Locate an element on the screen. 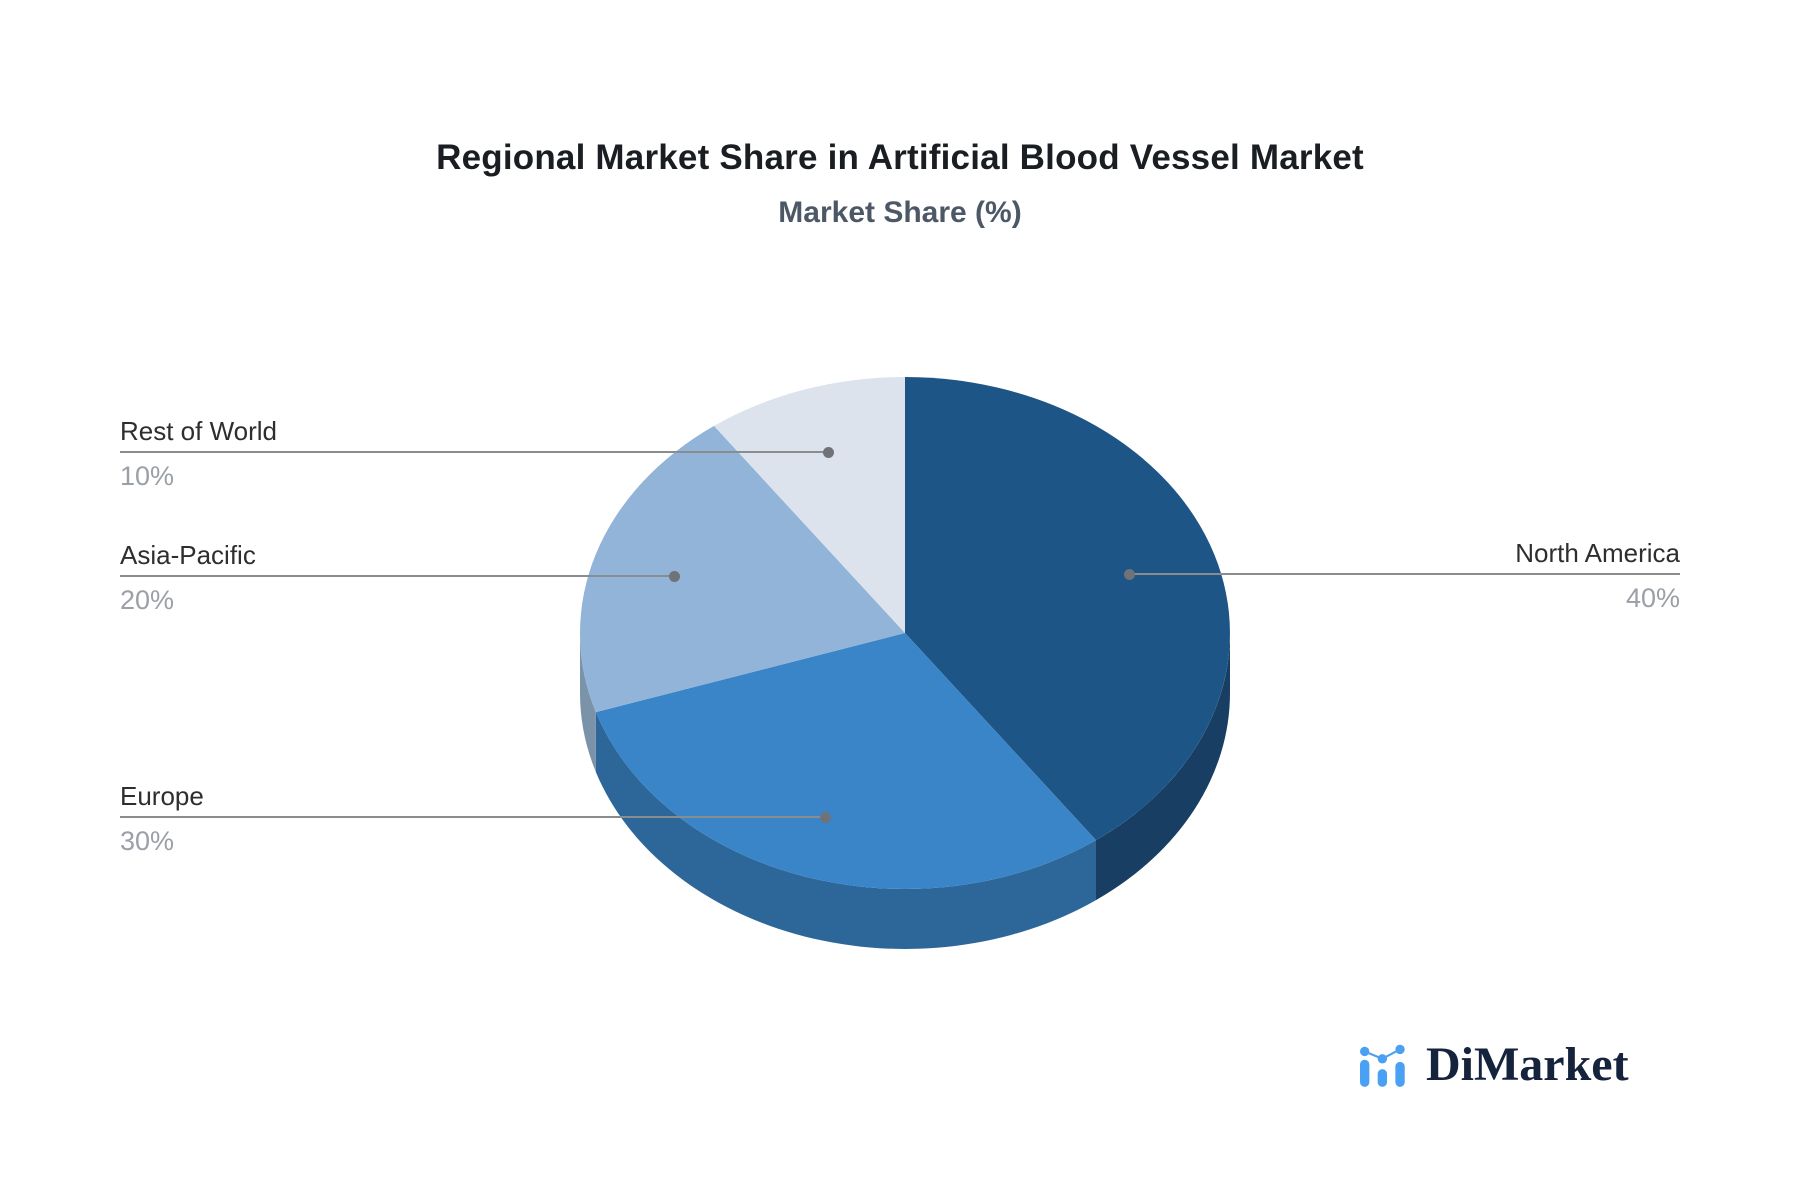 This screenshot has width=1800, height=1196. callout-label-rest-of-world: Rest of World is located at coordinates (199, 431).